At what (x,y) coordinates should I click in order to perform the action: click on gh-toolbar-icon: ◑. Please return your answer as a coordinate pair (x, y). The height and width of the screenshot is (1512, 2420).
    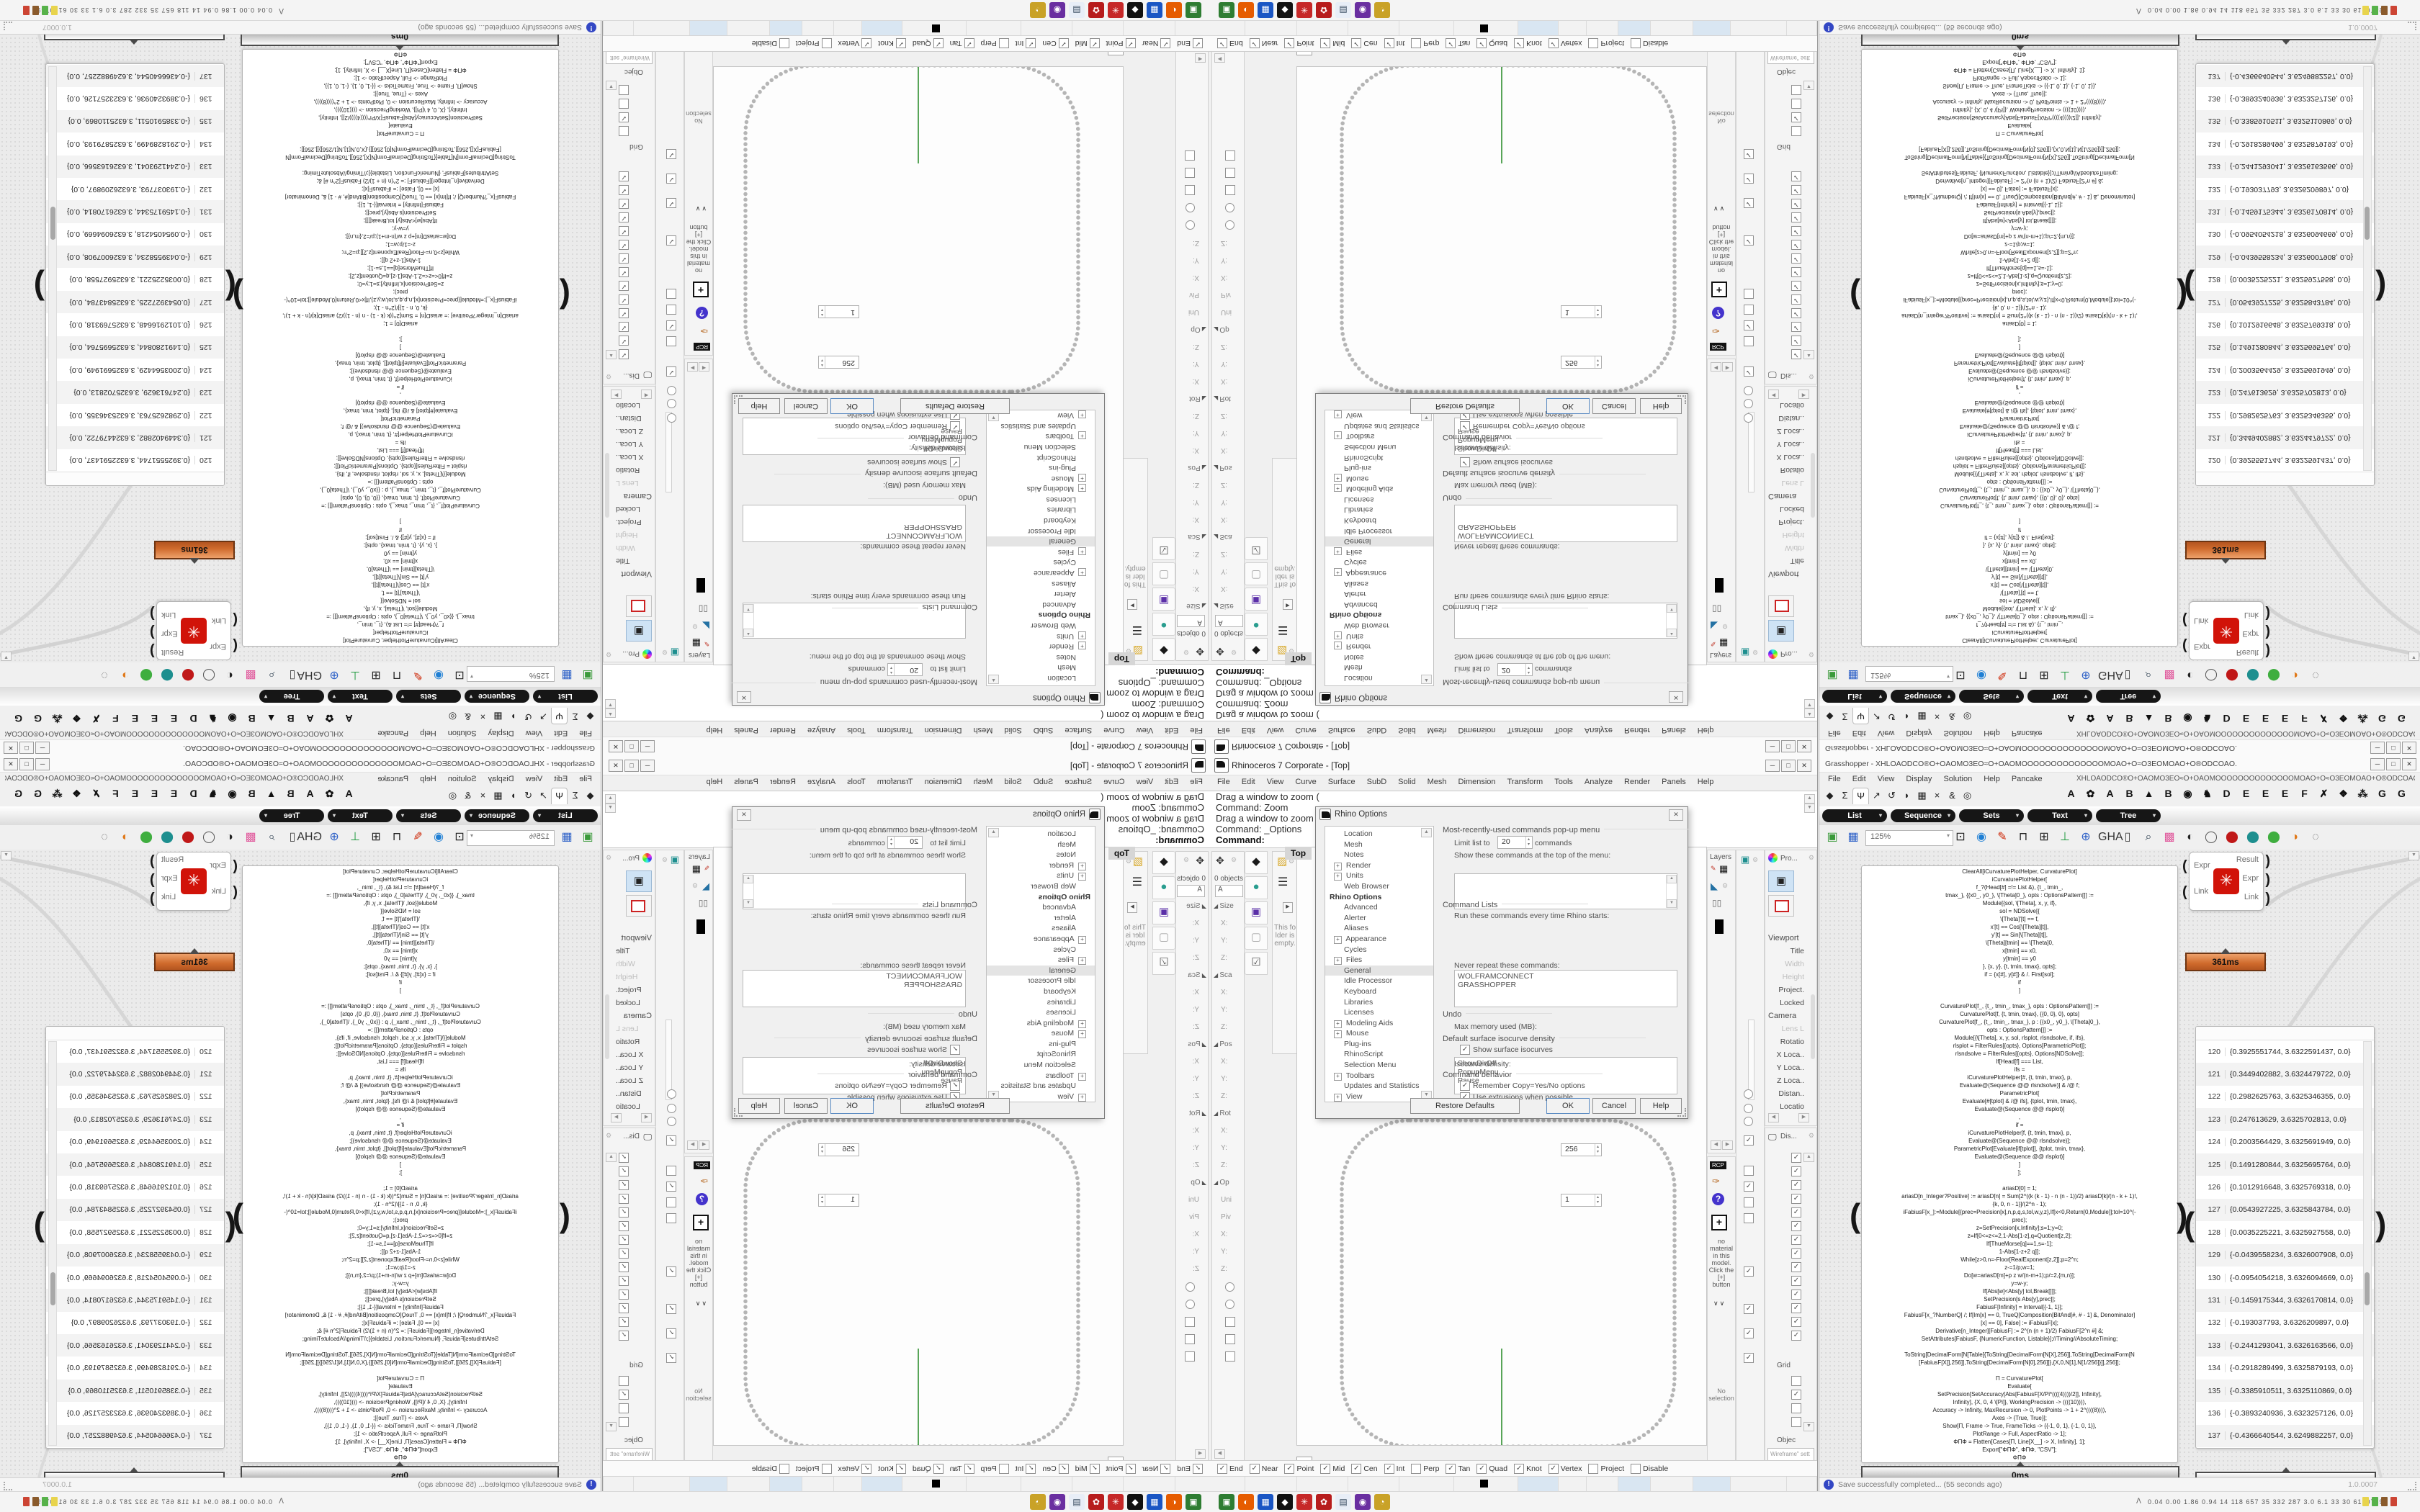
    Looking at the image, I should click on (126, 837).